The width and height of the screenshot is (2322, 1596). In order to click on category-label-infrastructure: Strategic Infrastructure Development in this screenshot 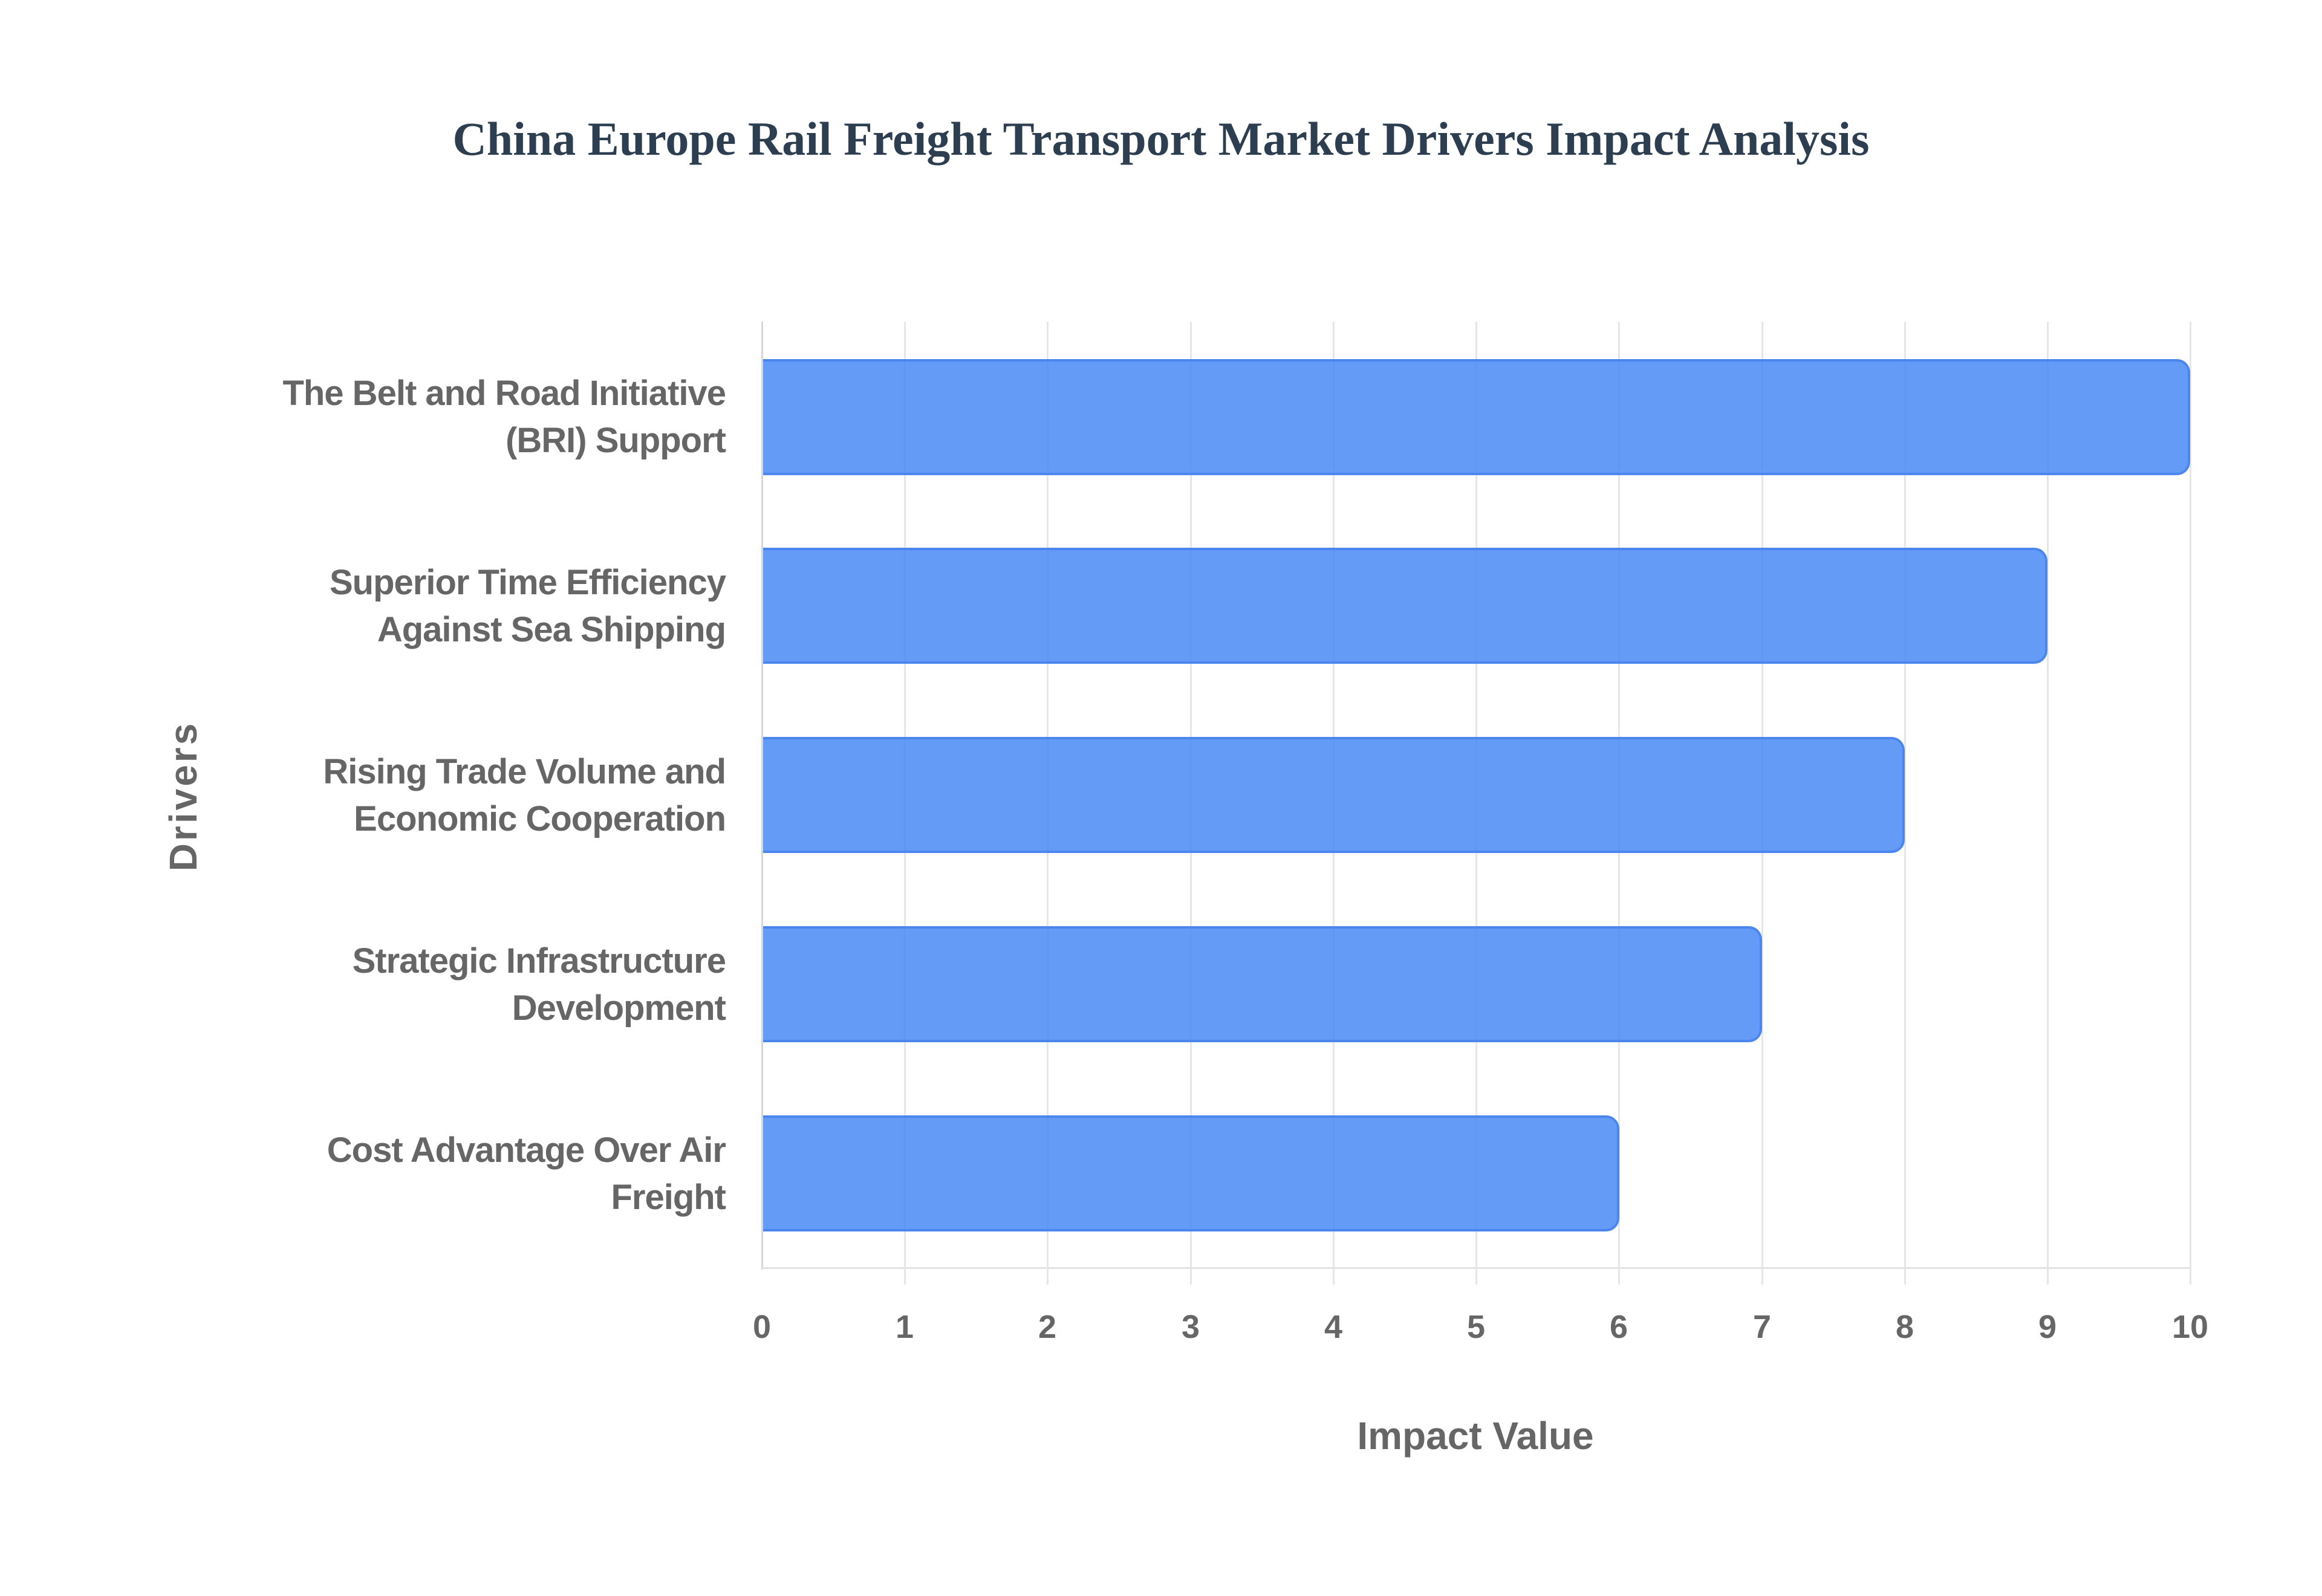, I will do `click(454, 985)`.